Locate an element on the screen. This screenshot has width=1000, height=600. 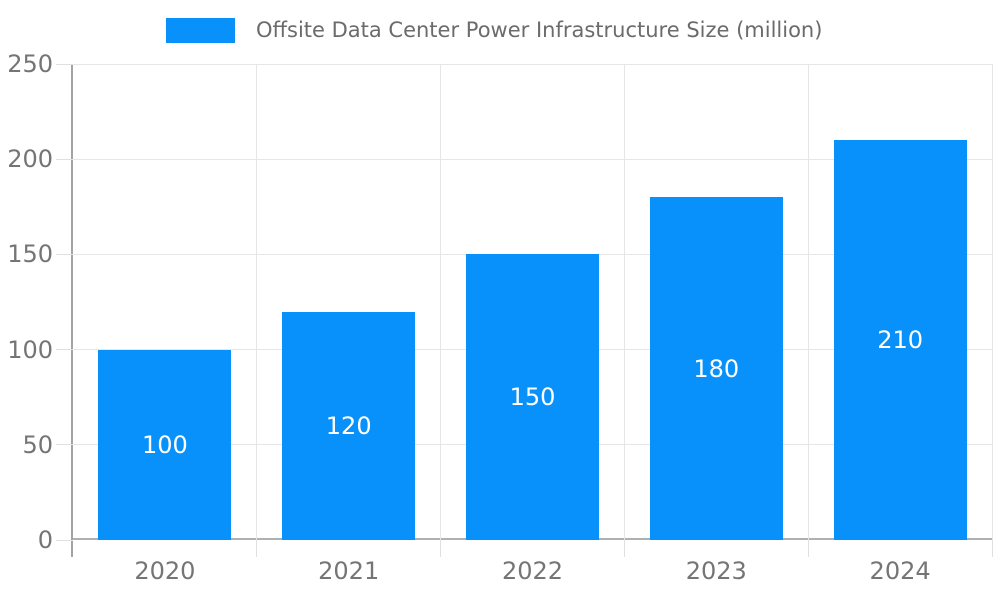
legend-swatch-icon is located at coordinates (200, 30).